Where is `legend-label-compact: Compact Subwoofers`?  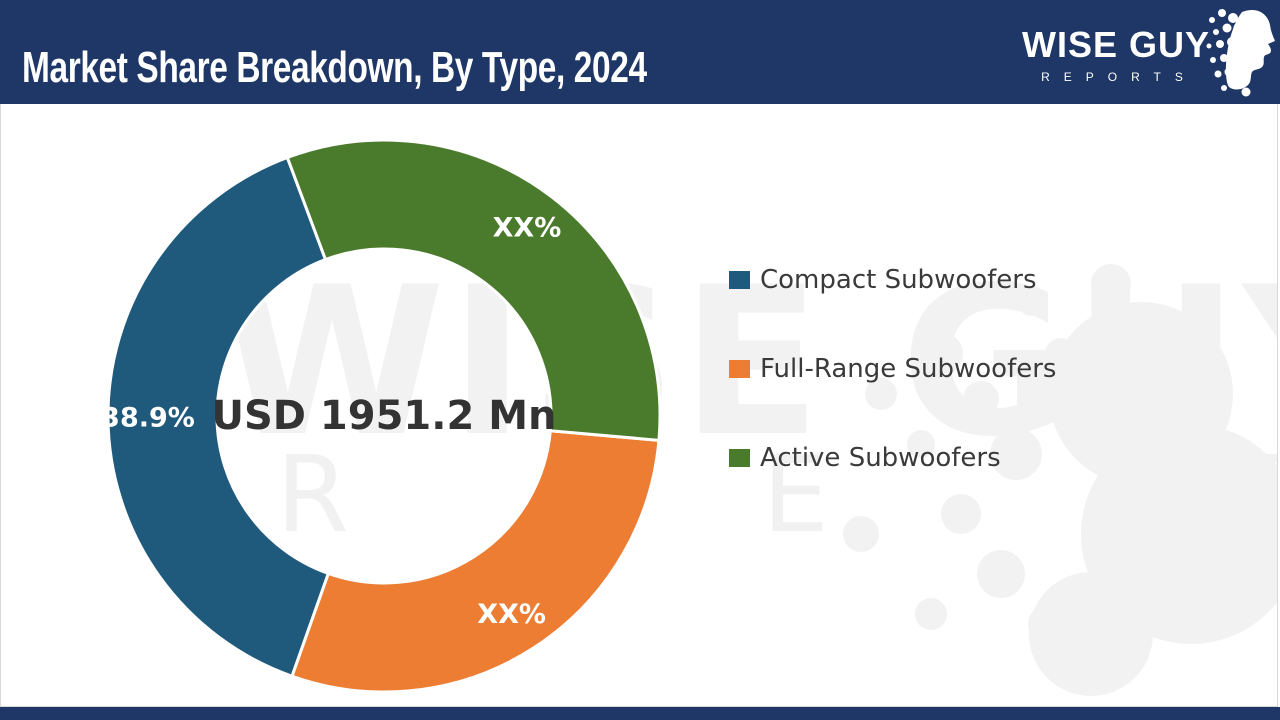 legend-label-compact: Compact Subwoofers is located at coordinates (898, 280).